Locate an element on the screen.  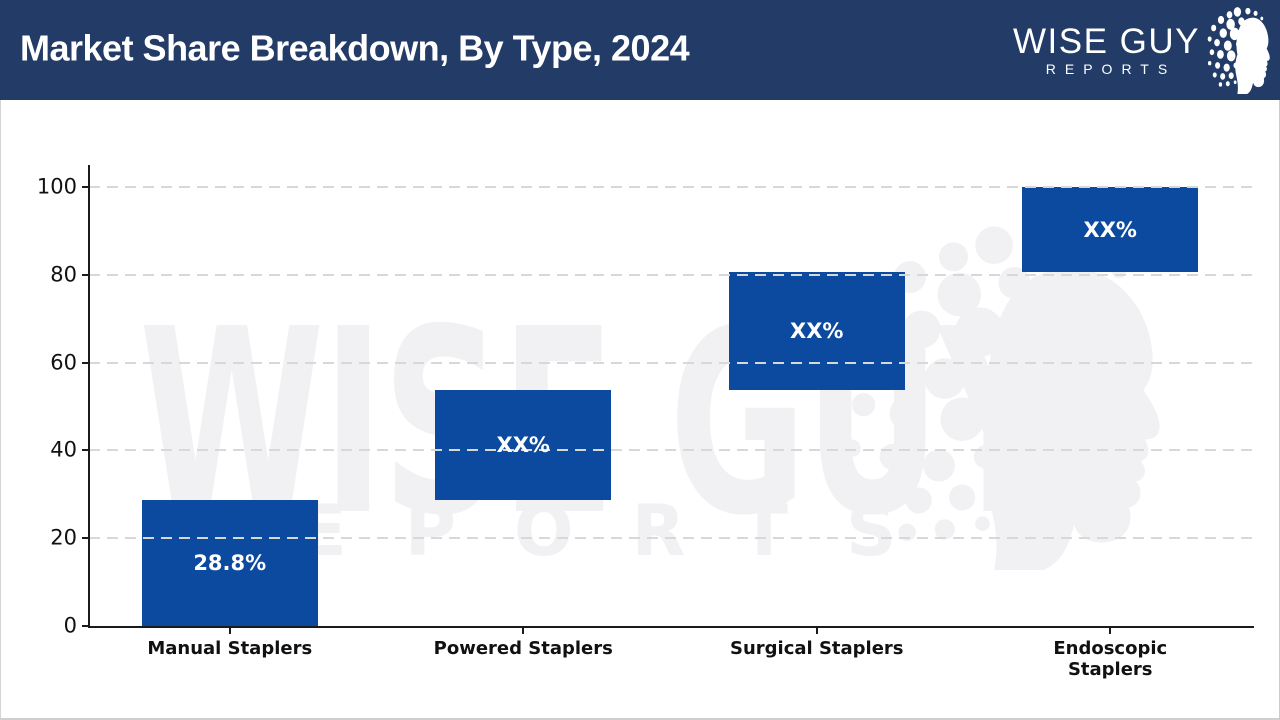
wiseguy-logo-text: WISE GUY REPORTS is located at coordinates (1106, 50).